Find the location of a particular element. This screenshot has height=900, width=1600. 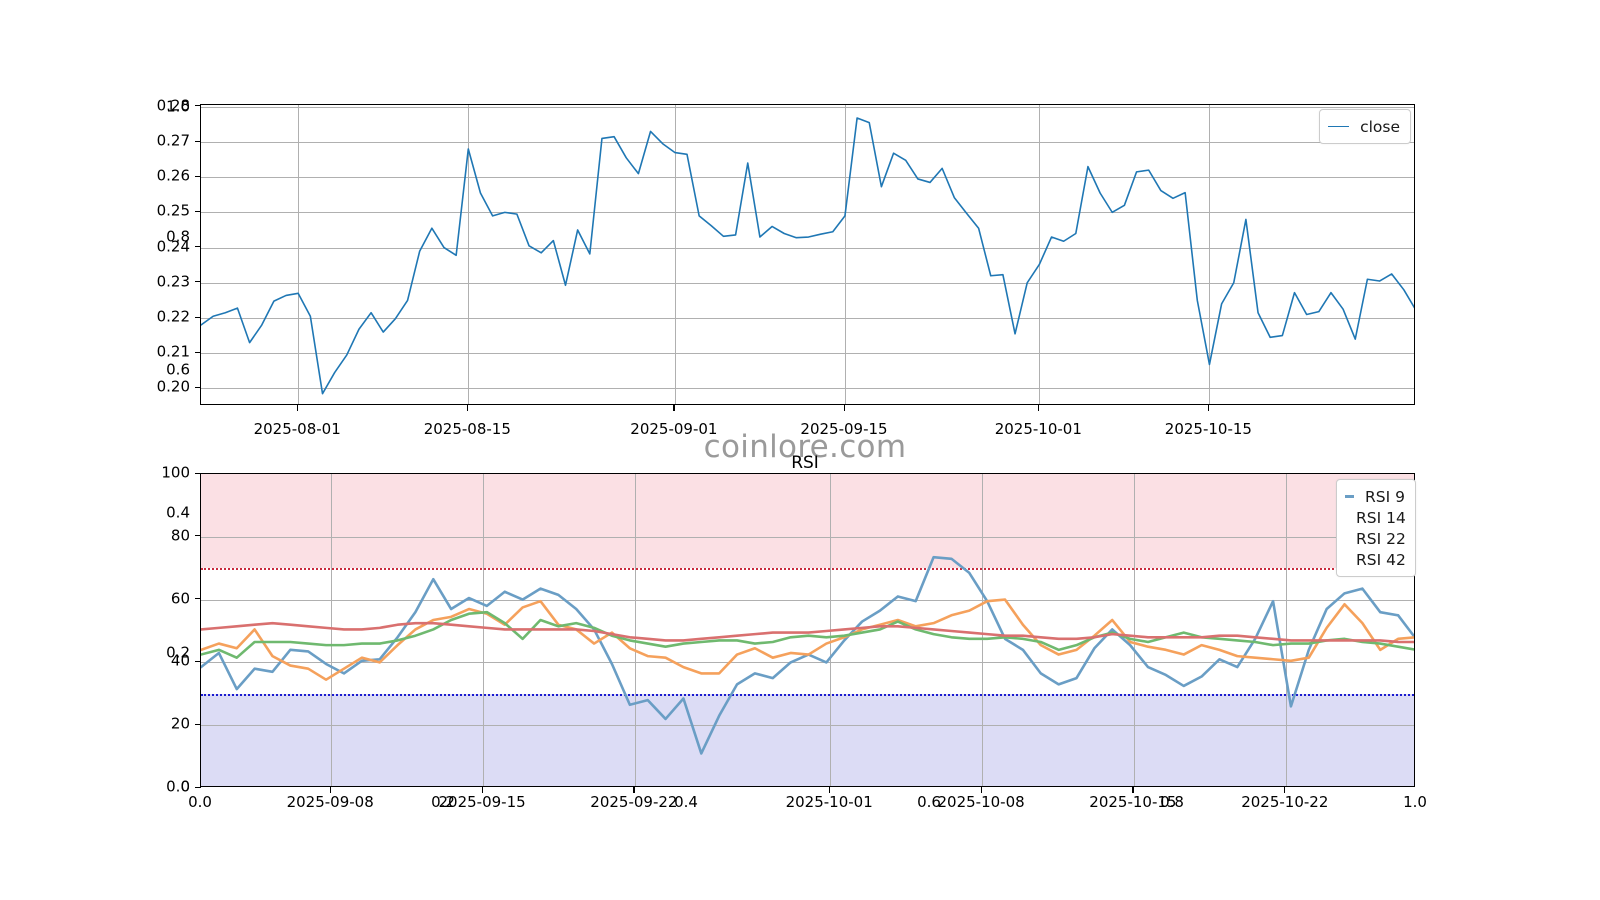

rsi-oversold-band is located at coordinates (807, 739).